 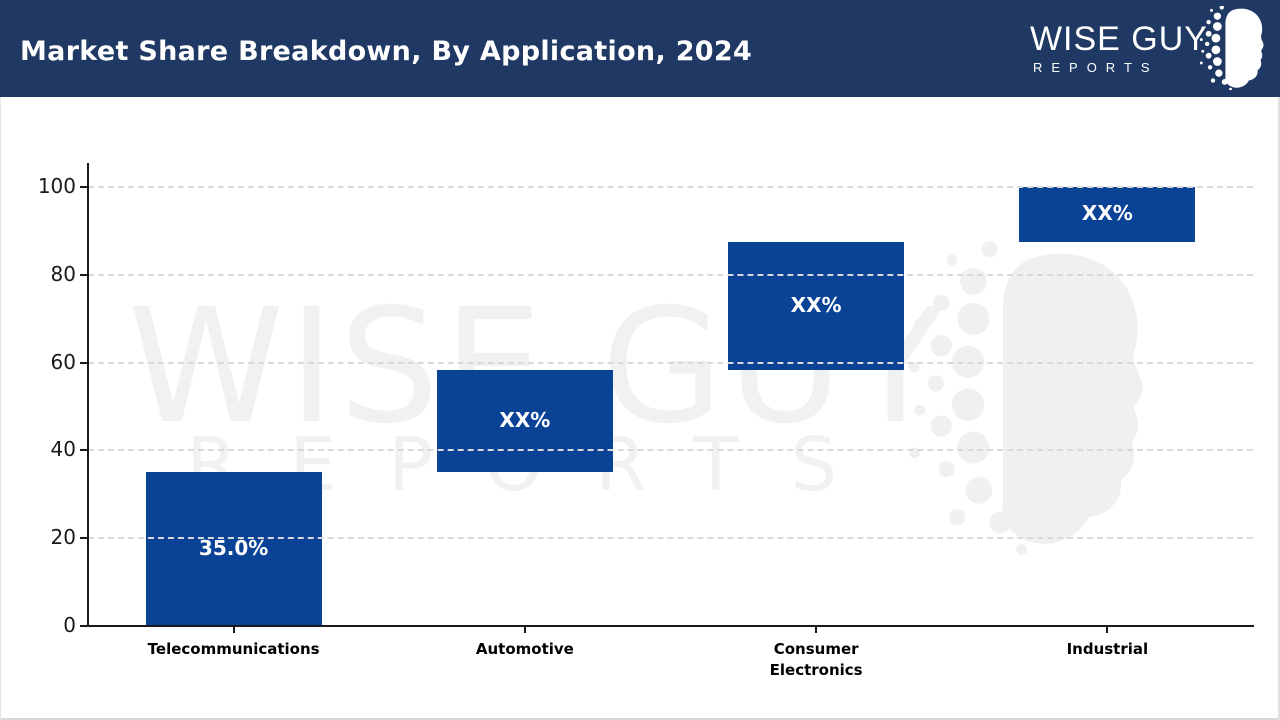 What do you see at coordinates (1107, 649) in the screenshot?
I see `category-label: Industrial` at bounding box center [1107, 649].